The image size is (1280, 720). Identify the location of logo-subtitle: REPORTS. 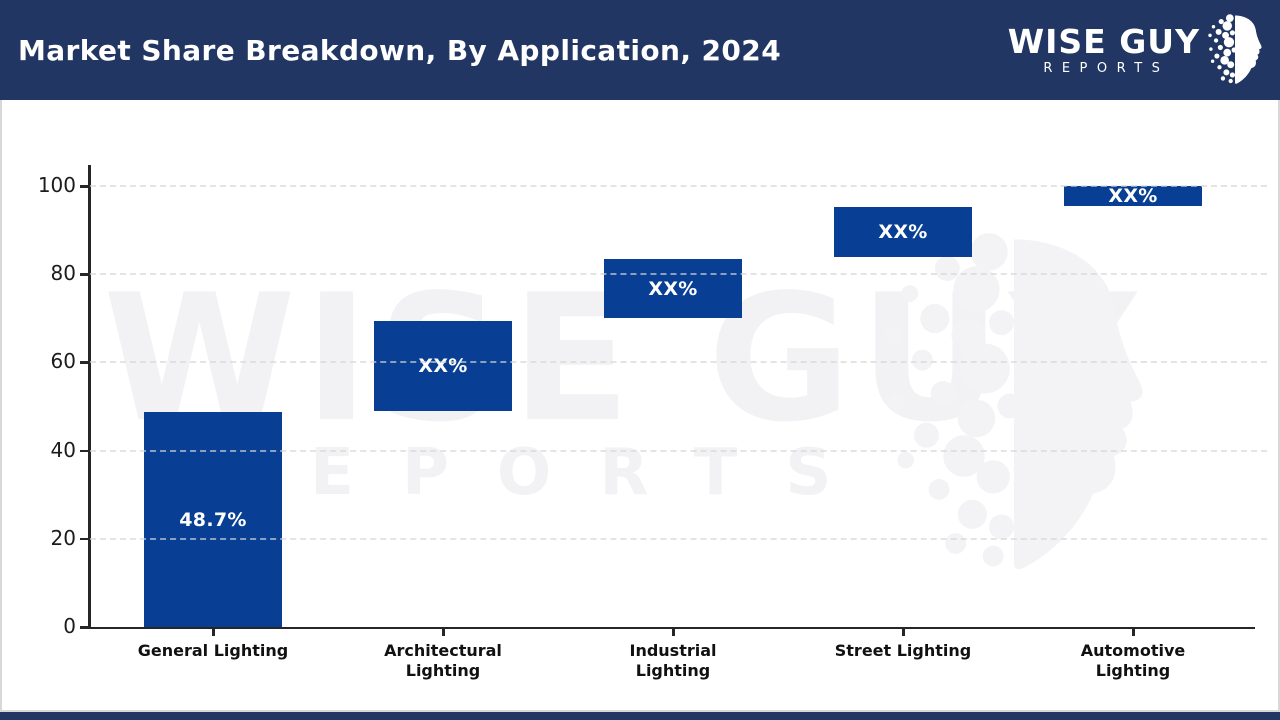
(1106, 68).